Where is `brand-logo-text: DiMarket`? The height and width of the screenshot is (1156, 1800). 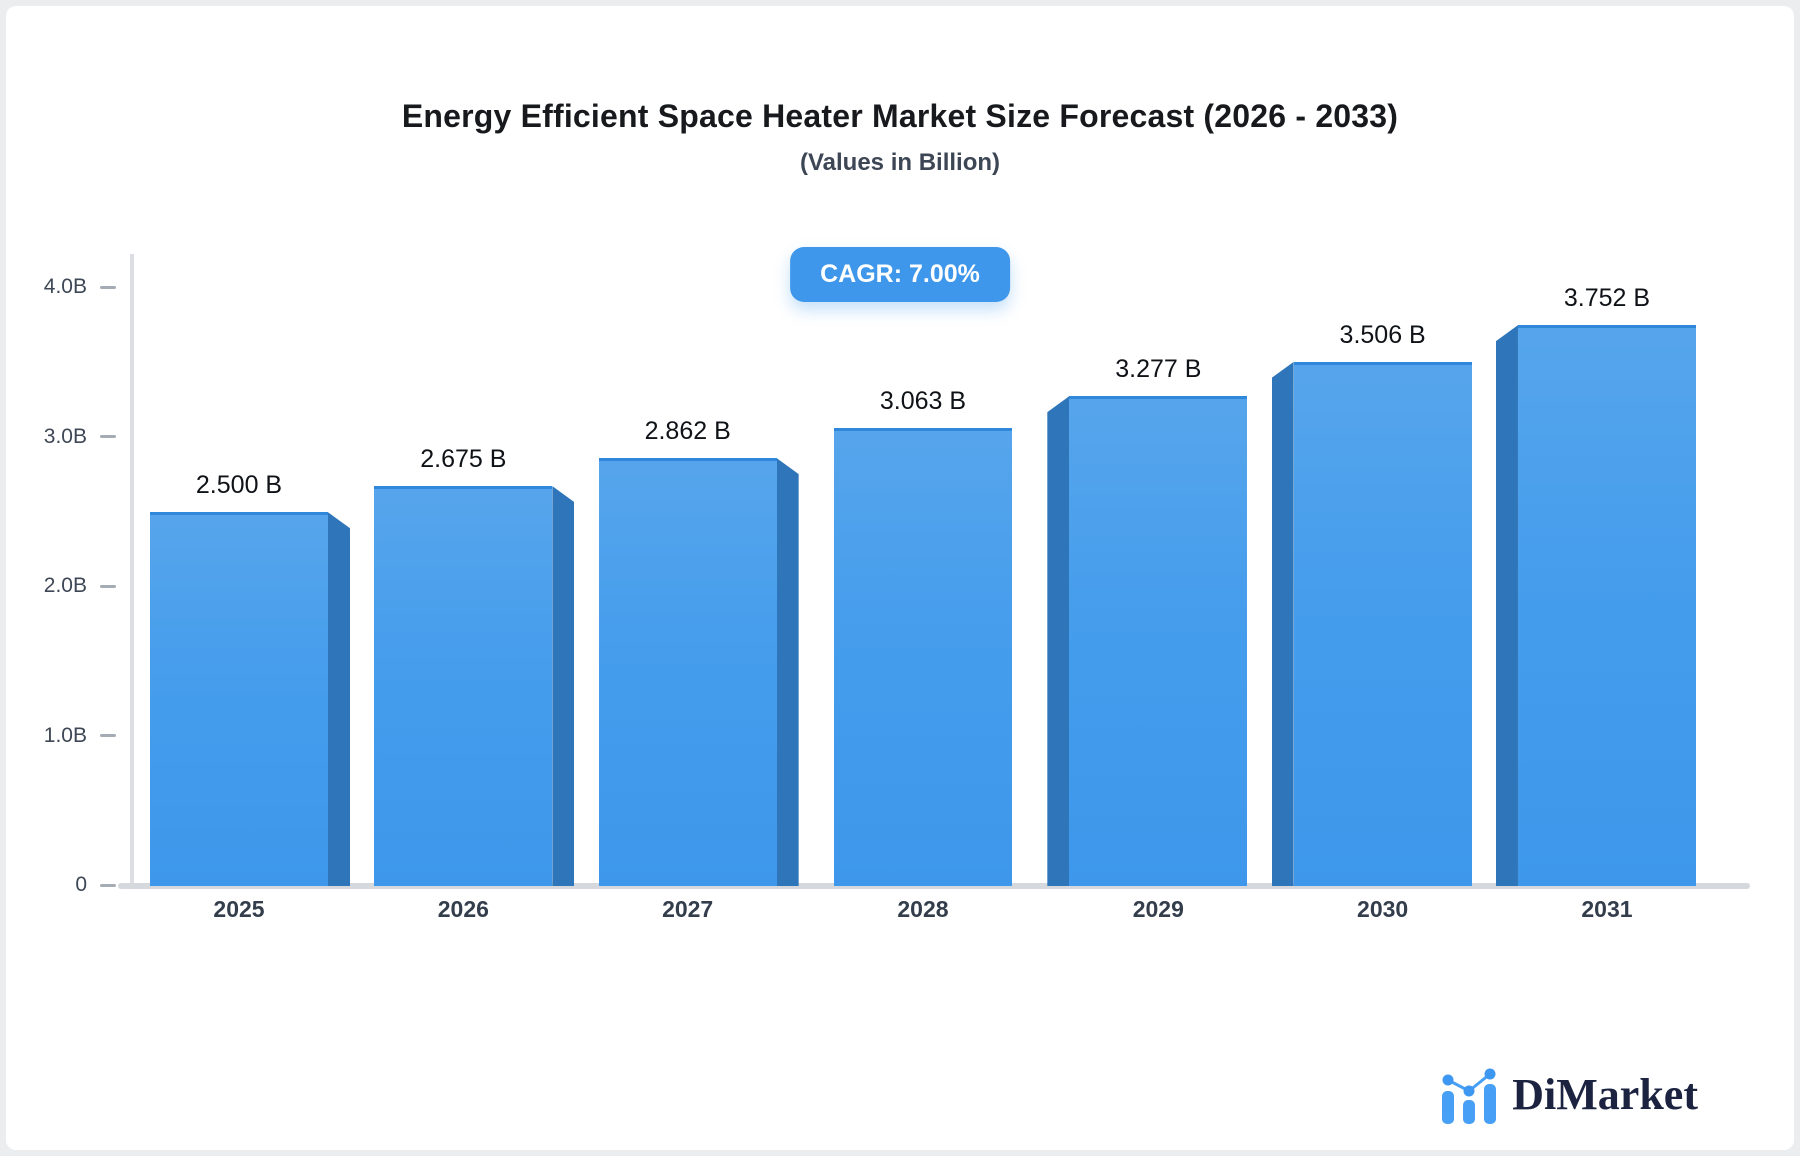 brand-logo-text: DiMarket is located at coordinates (1605, 1094).